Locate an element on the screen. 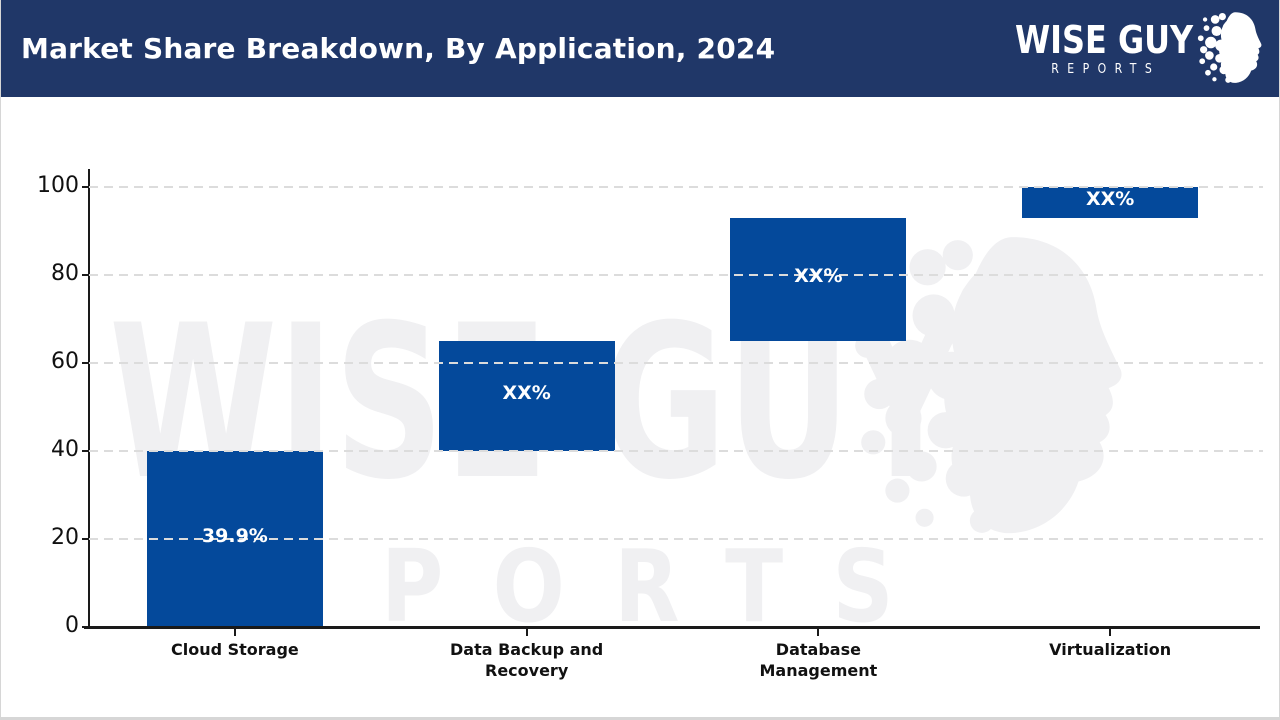 The image size is (1280, 720). bar-virtualization is located at coordinates (1110, 202).